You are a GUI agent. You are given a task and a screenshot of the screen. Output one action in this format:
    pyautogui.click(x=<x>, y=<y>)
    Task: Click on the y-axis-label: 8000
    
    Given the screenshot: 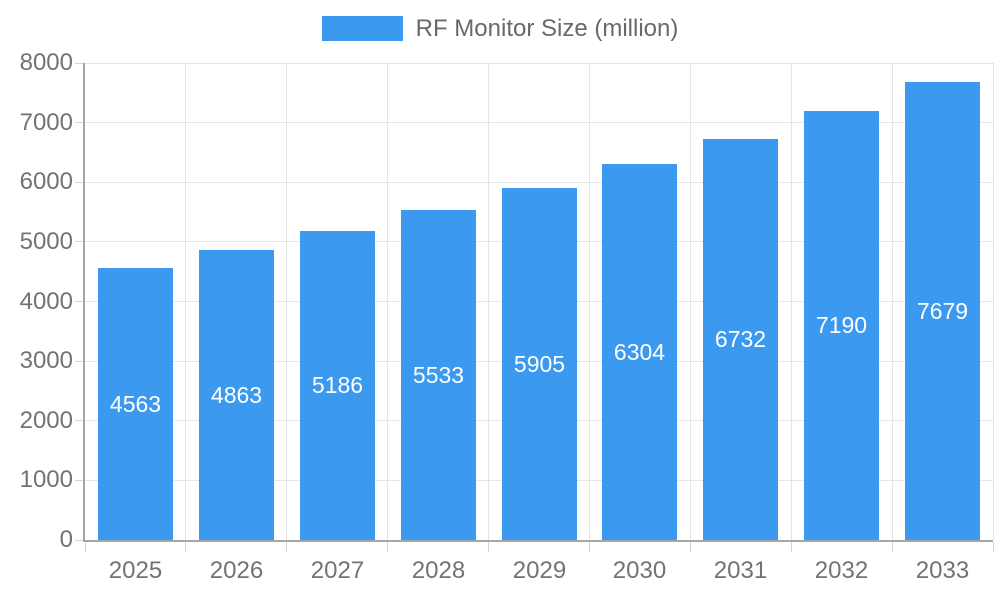 What is the action you would take?
    pyautogui.click(x=46, y=62)
    